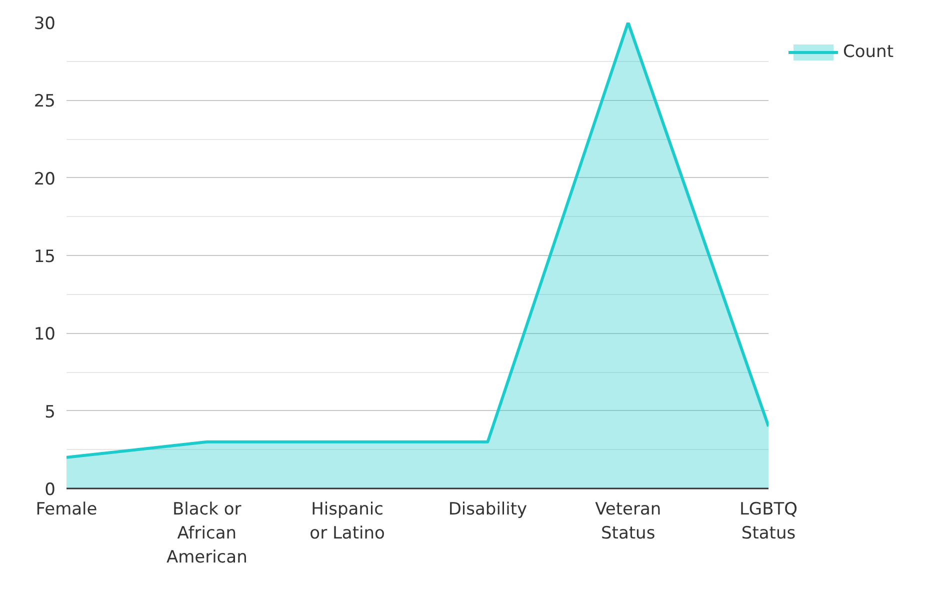 Image resolution: width=925 pixels, height=592 pixels. I want to click on x-tick-label: Hispanic or Latino, so click(347, 522).